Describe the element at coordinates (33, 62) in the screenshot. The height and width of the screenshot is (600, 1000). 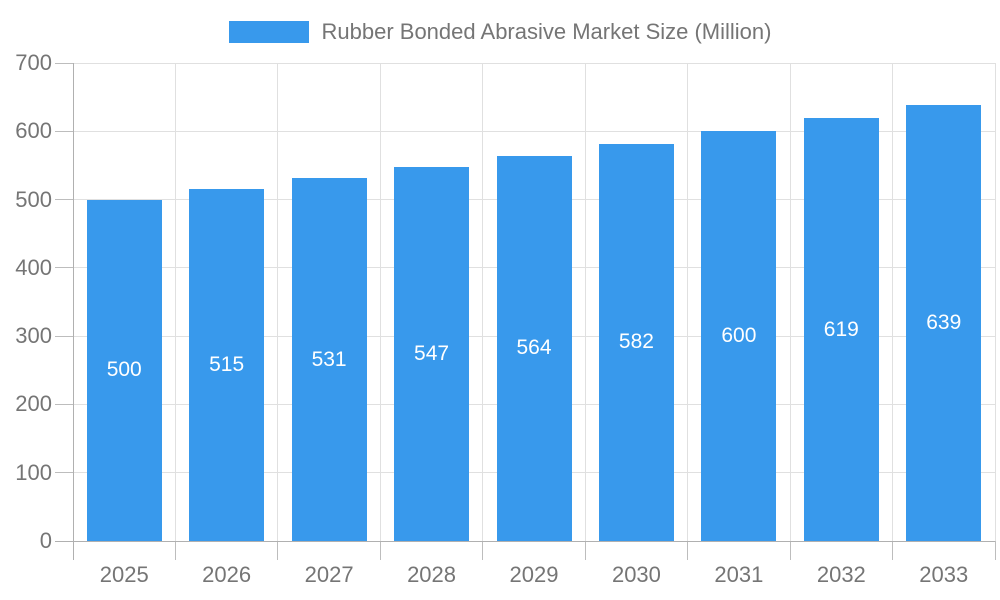
I see `y-axis-label: 700` at that location.